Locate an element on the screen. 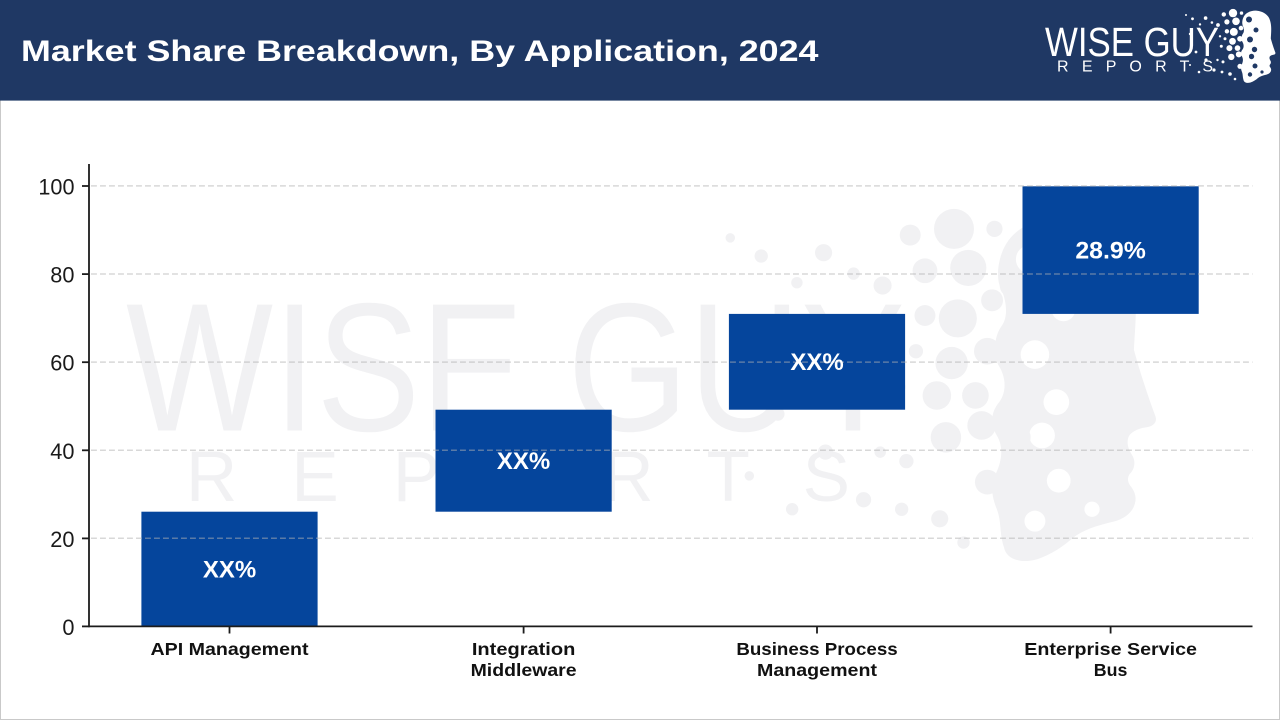  svg-text: 20 is located at coordinates (62, 539).